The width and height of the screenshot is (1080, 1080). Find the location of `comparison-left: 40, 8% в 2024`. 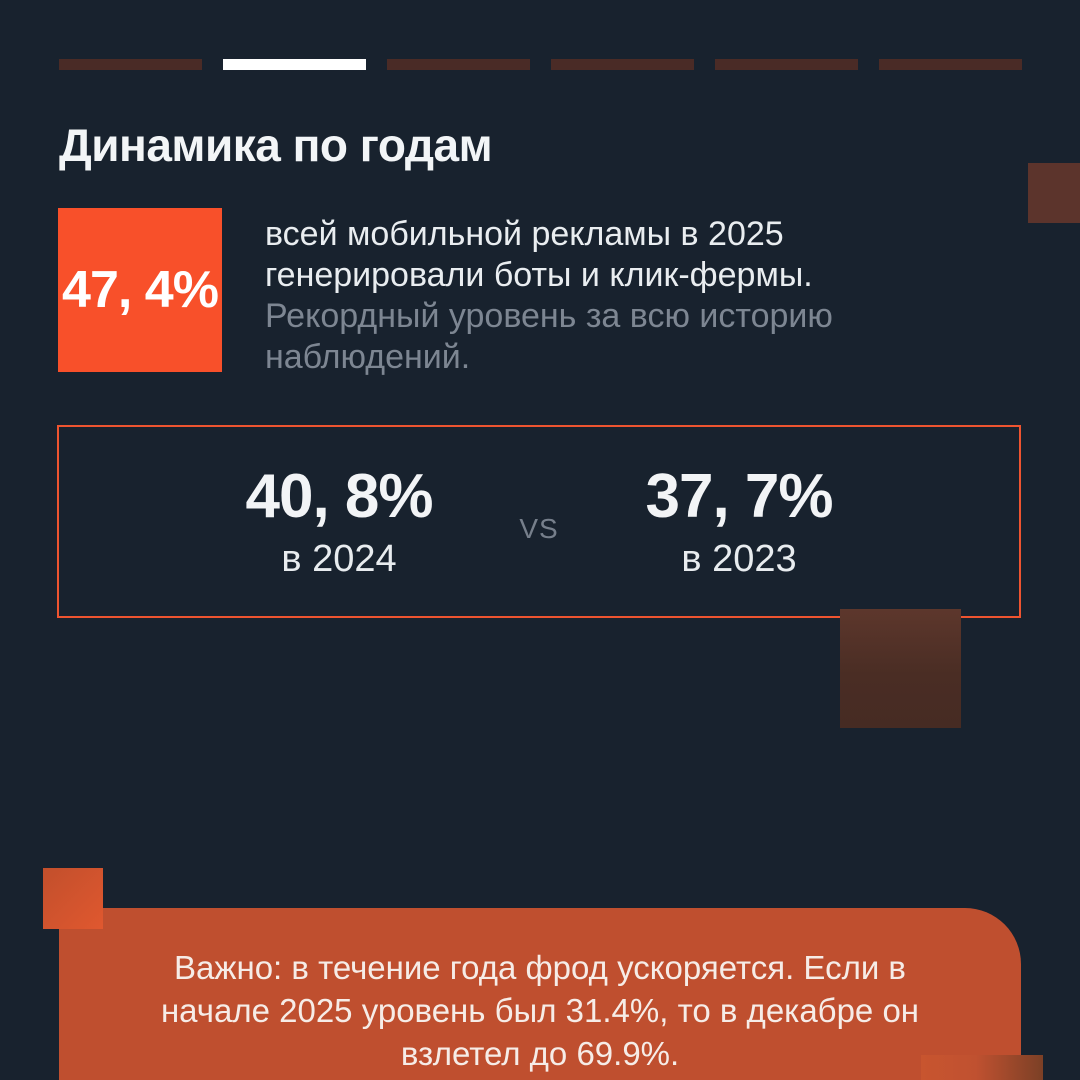

comparison-left: 40, 8% в 2024 is located at coordinates (339, 520).